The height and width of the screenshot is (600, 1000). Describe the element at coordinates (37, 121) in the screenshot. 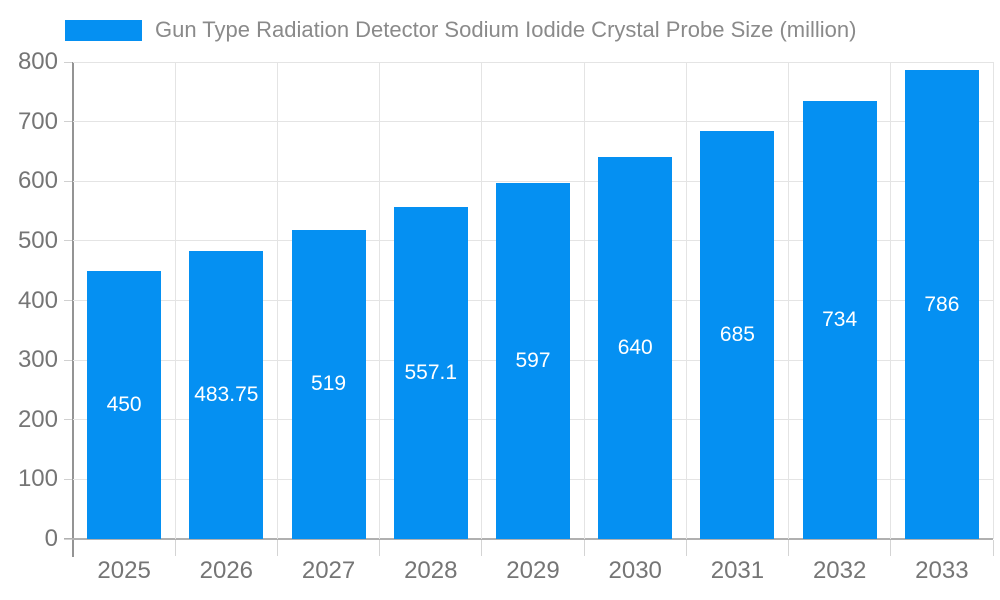

I see `y-tick-label: 700` at that location.